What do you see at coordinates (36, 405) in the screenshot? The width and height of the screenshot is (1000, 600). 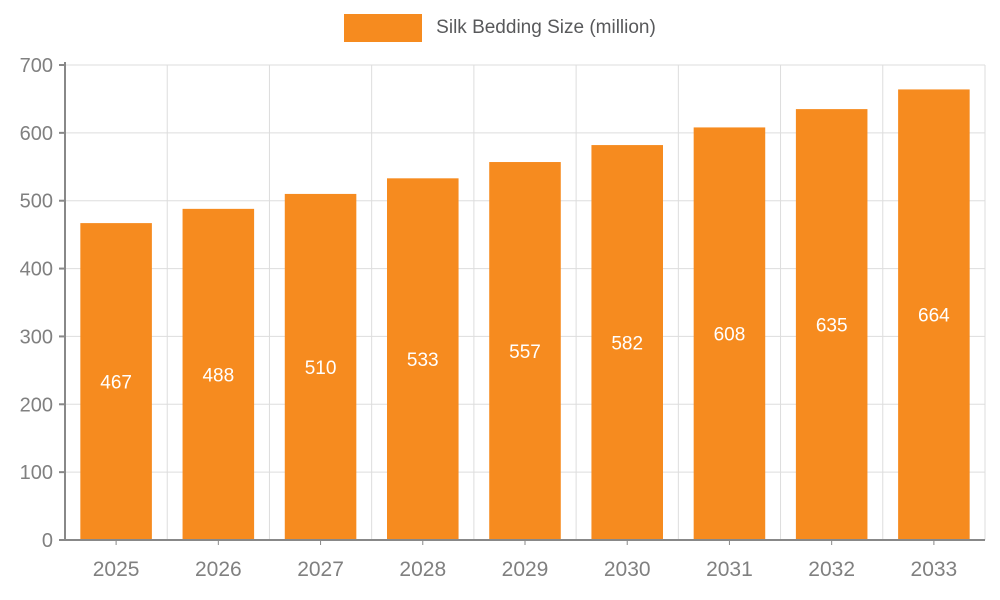 I see `y-tick-label: 200` at bounding box center [36, 405].